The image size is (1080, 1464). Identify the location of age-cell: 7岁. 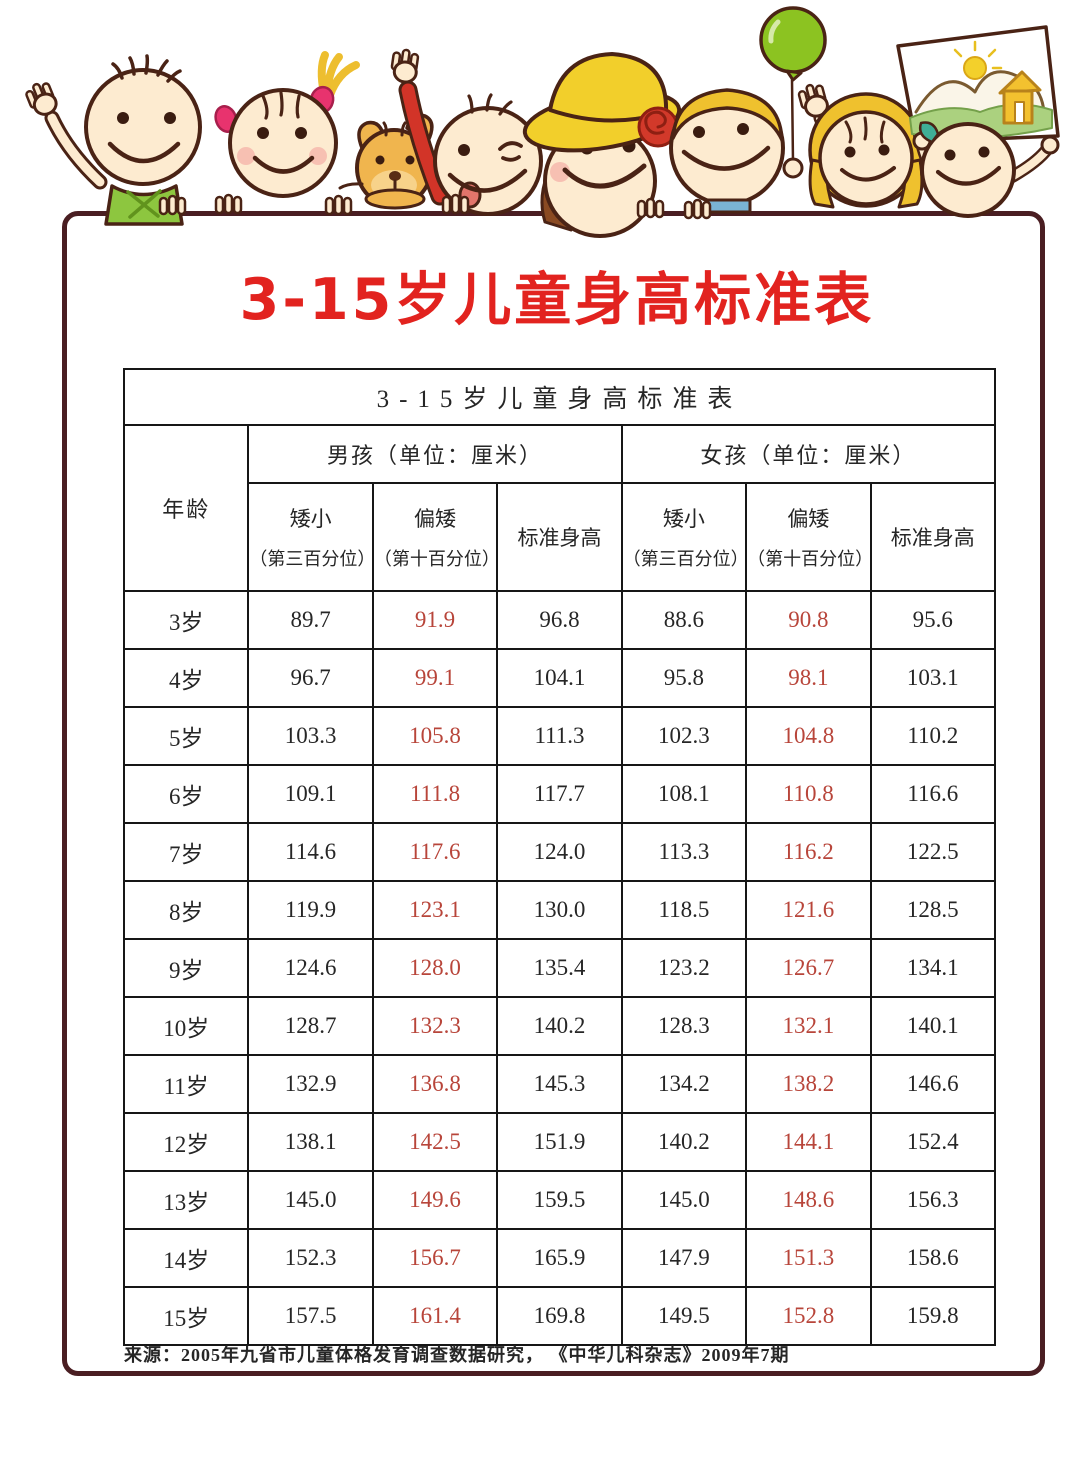
(186, 852).